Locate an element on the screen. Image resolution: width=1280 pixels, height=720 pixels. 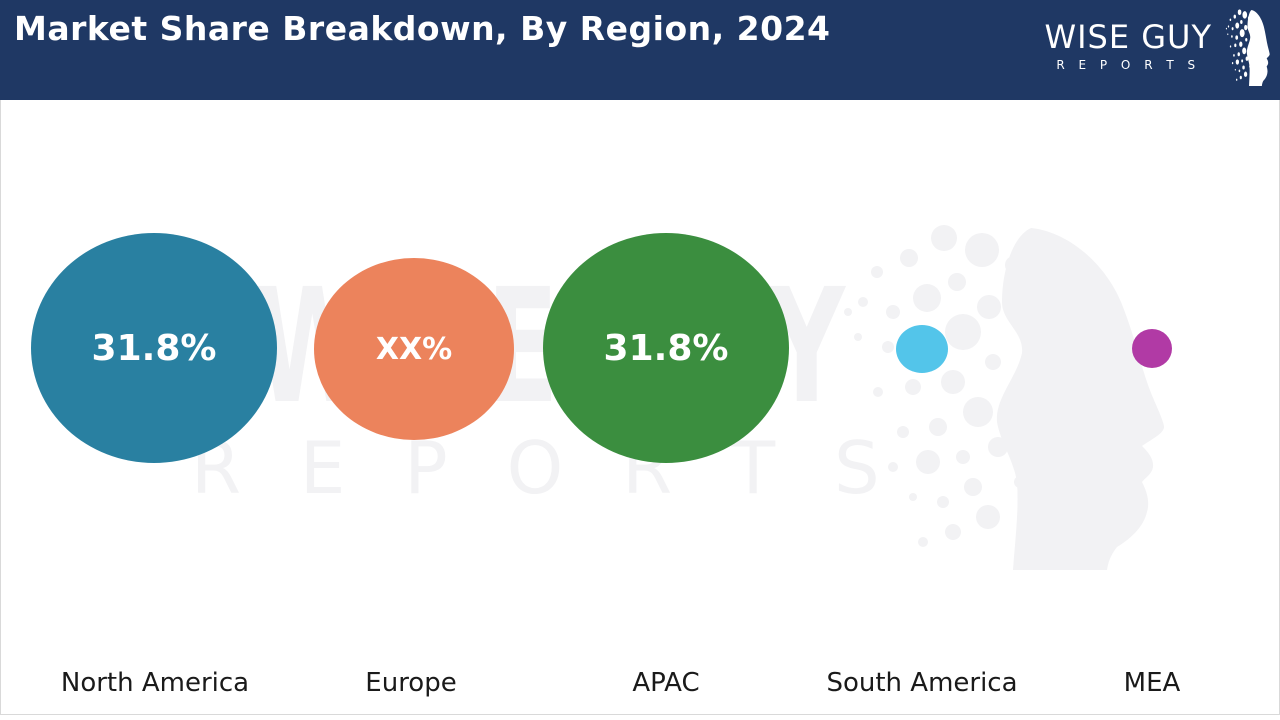
bubble-value-north-america: 31.8% is located at coordinates (154, 348).